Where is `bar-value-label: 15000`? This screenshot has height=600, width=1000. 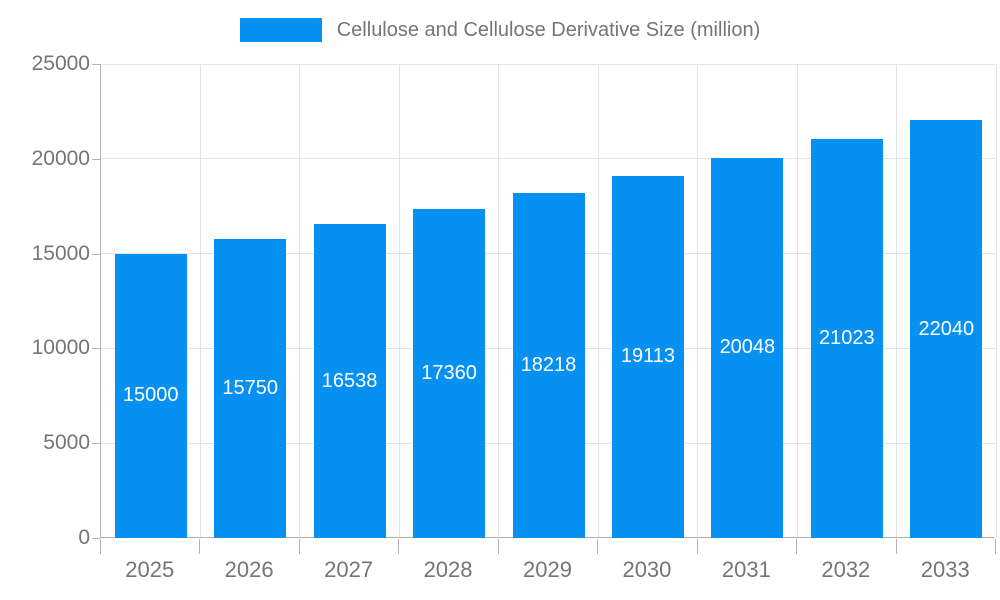
bar-value-label: 15000 is located at coordinates (150, 395).